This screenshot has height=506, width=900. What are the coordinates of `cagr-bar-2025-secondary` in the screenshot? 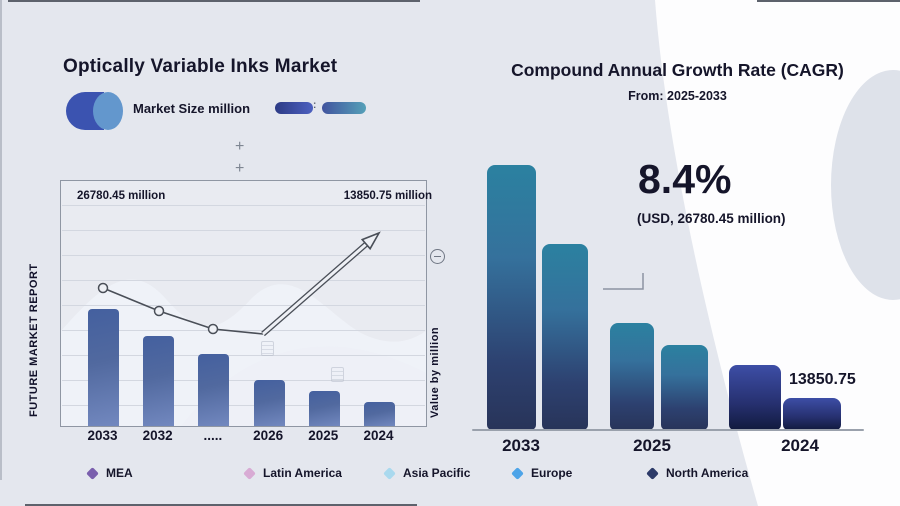 It's located at (684, 387).